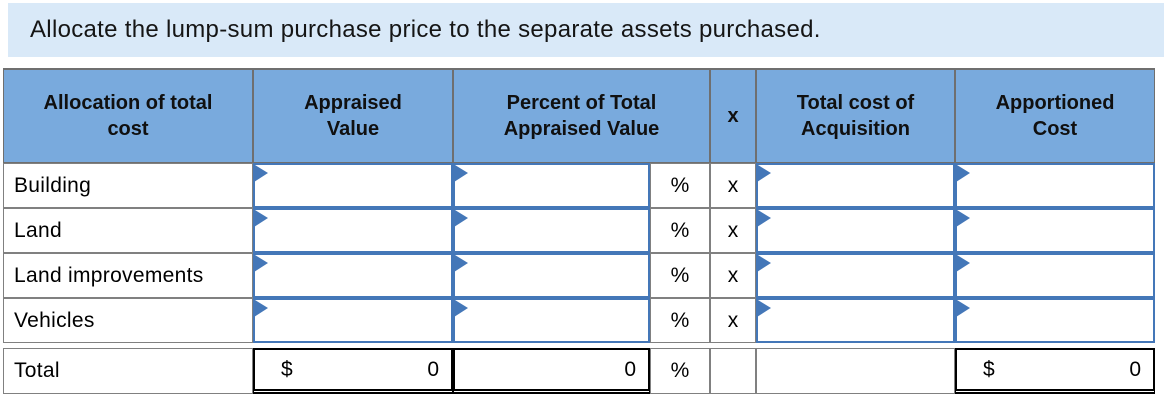  I want to click on vehicles-percent-input, so click(551, 320).